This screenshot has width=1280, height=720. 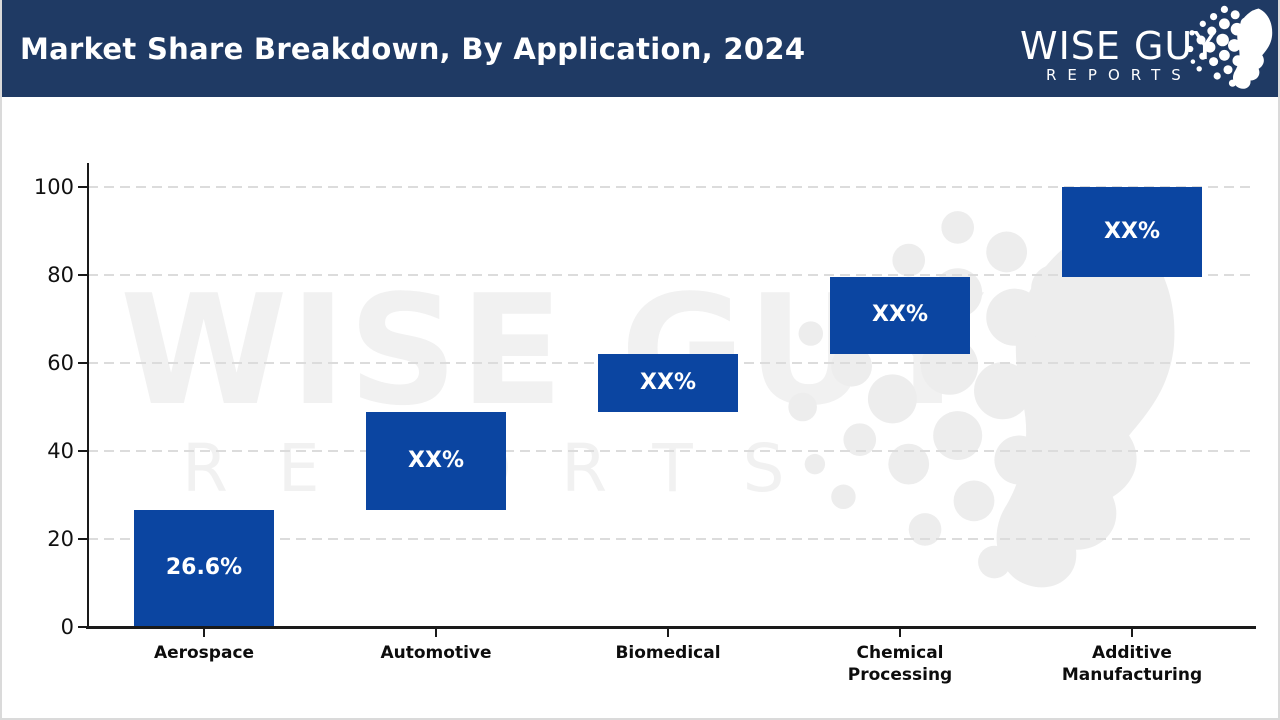 What do you see at coordinates (1132, 653) in the screenshot?
I see `x-axis-label-line: Additive` at bounding box center [1132, 653].